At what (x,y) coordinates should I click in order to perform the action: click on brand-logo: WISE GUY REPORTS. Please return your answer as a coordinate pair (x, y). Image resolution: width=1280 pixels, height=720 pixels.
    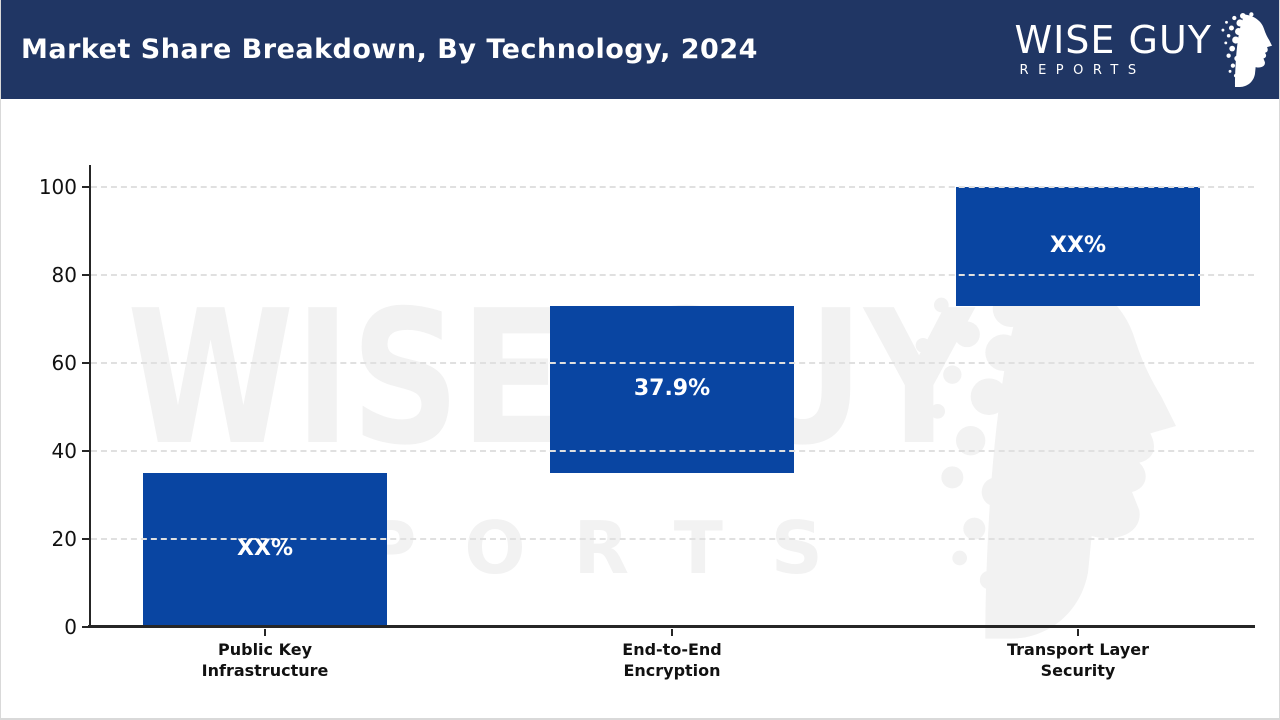
    Looking at the image, I should click on (1143, 50).